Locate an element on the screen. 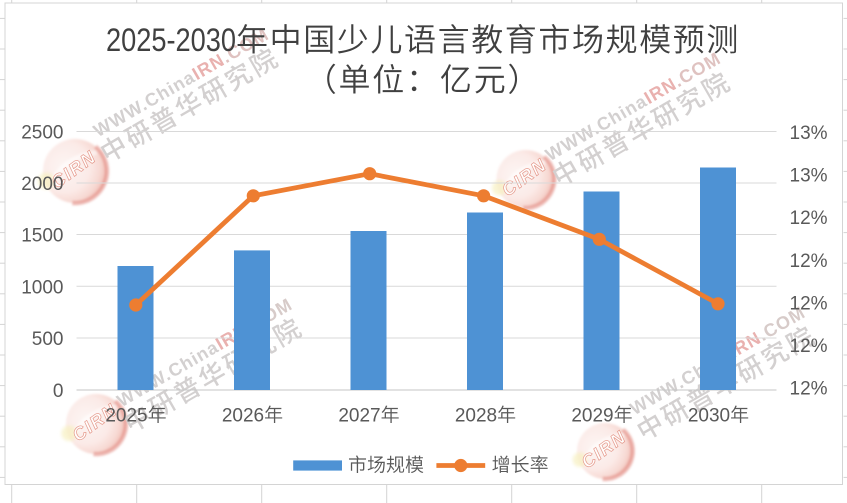  svg-text: 2028年 is located at coordinates (485, 416).